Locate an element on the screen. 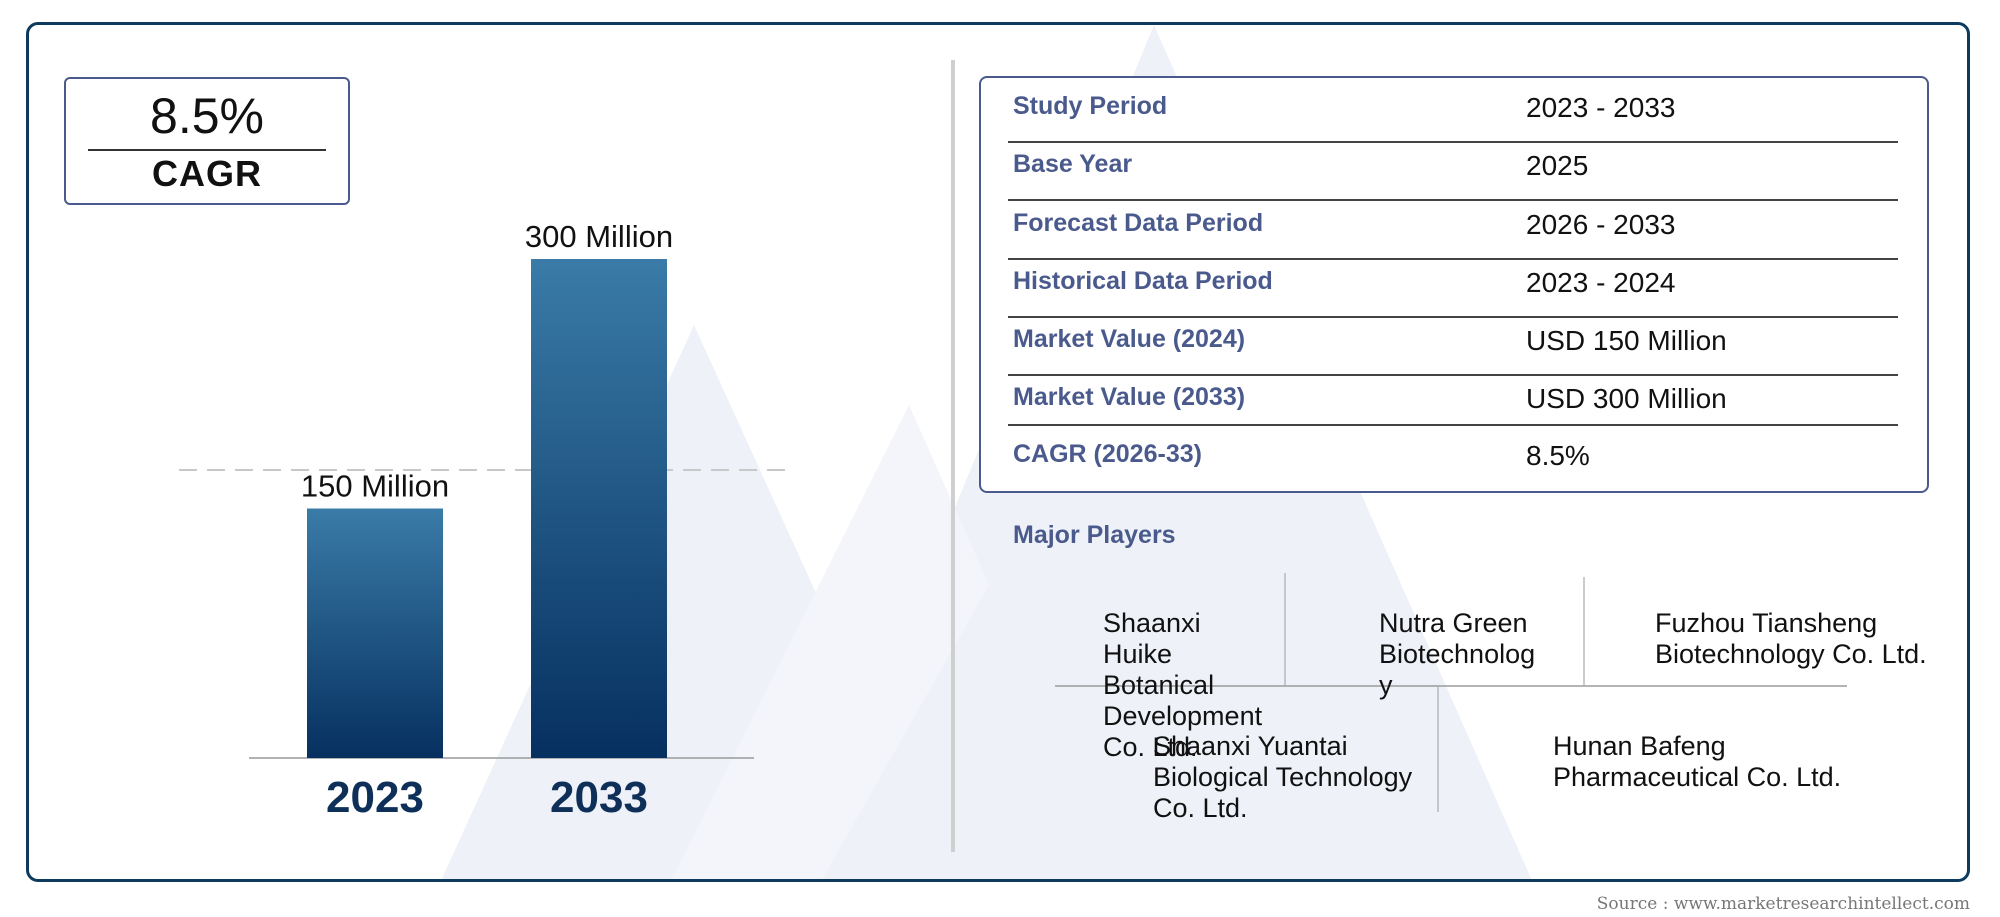 The width and height of the screenshot is (2000, 917). info-row: Forecast Data Period 2026 - 2033 is located at coordinates (1453, 226).